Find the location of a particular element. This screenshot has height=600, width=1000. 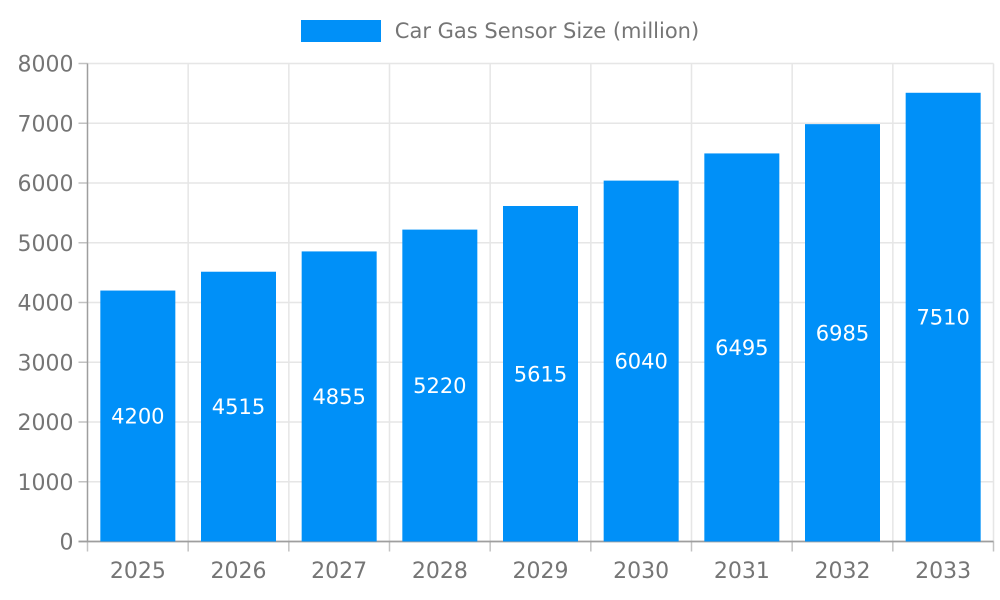

x-tick-label: 2025 is located at coordinates (138, 571).